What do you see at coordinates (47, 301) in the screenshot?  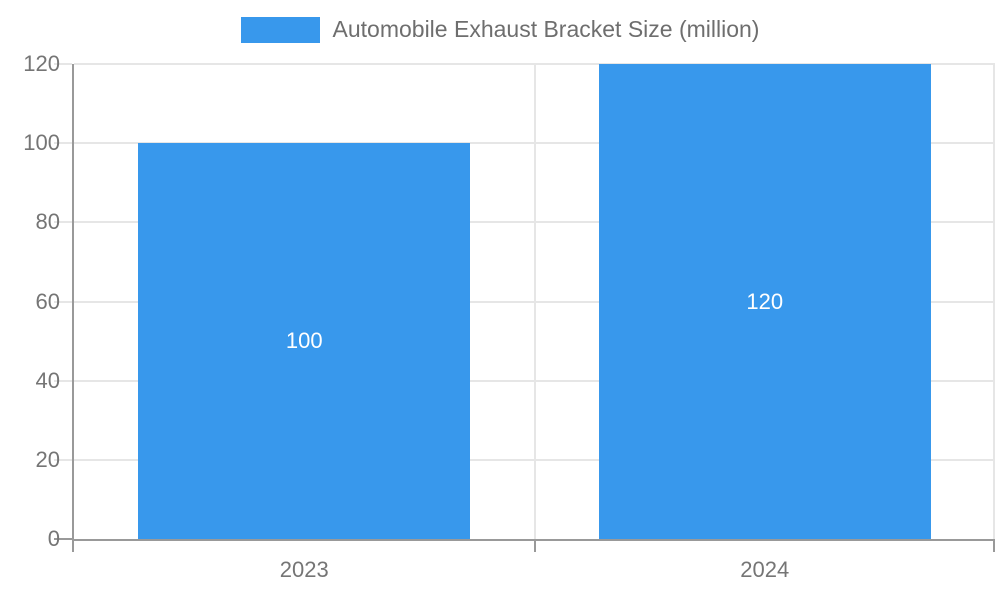 I see `y-axis-tick-label: 60` at bounding box center [47, 301].